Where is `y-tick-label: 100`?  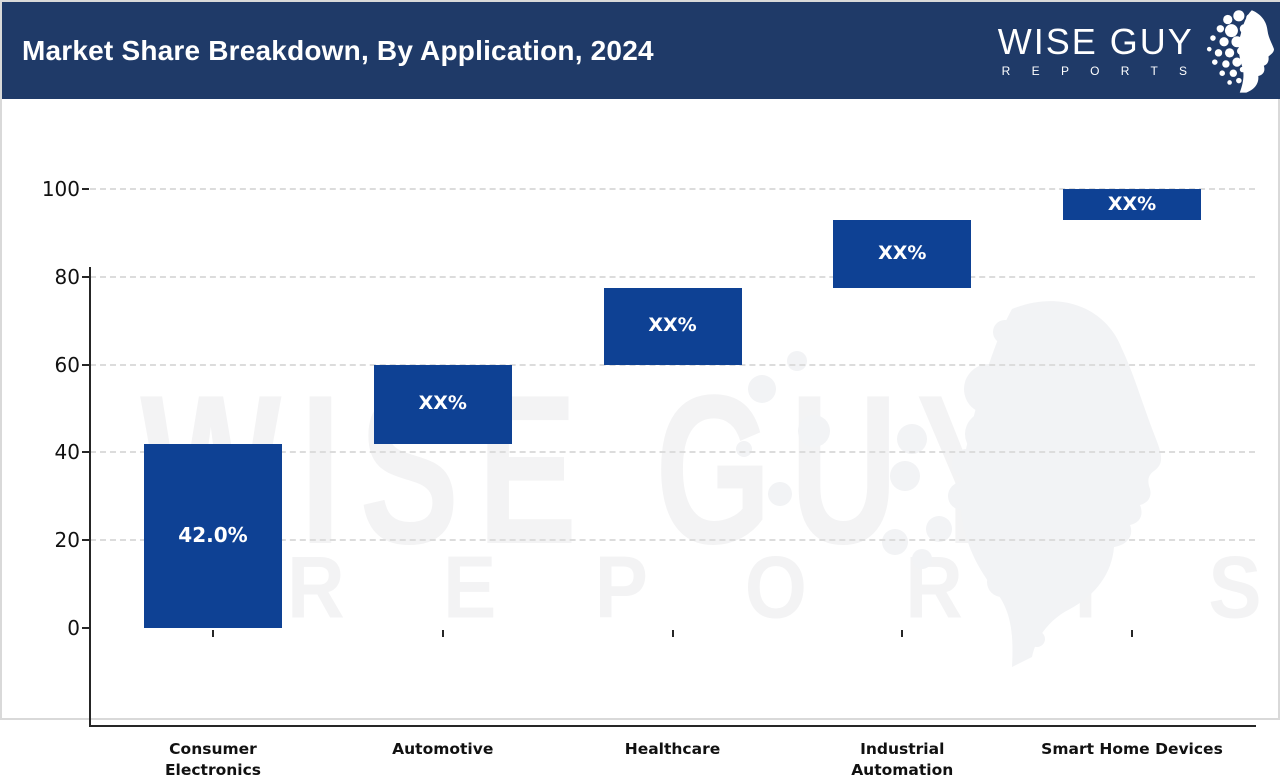 y-tick-label: 100 is located at coordinates (60, 189).